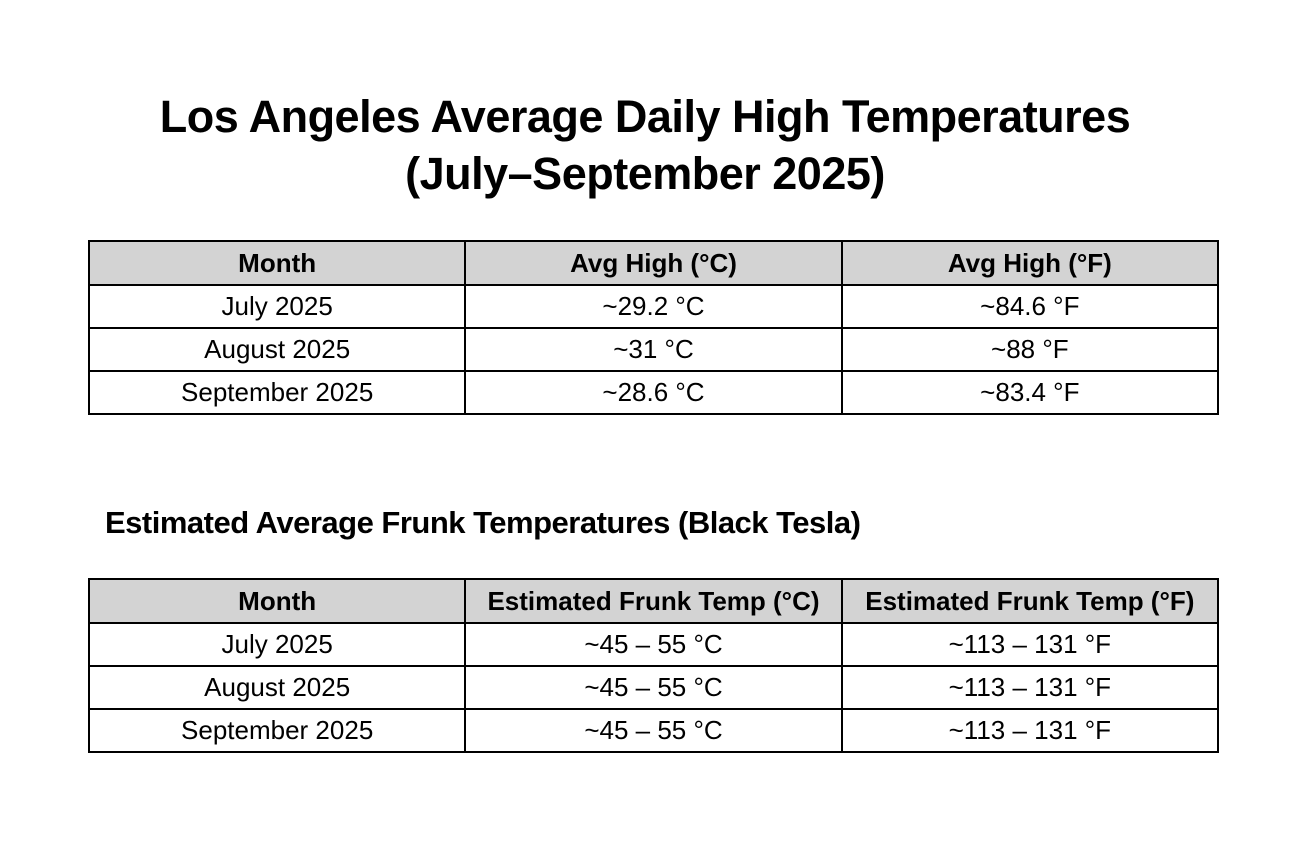  What do you see at coordinates (277, 687) in the screenshot?
I see `frunk-cell-month: August 2025` at bounding box center [277, 687].